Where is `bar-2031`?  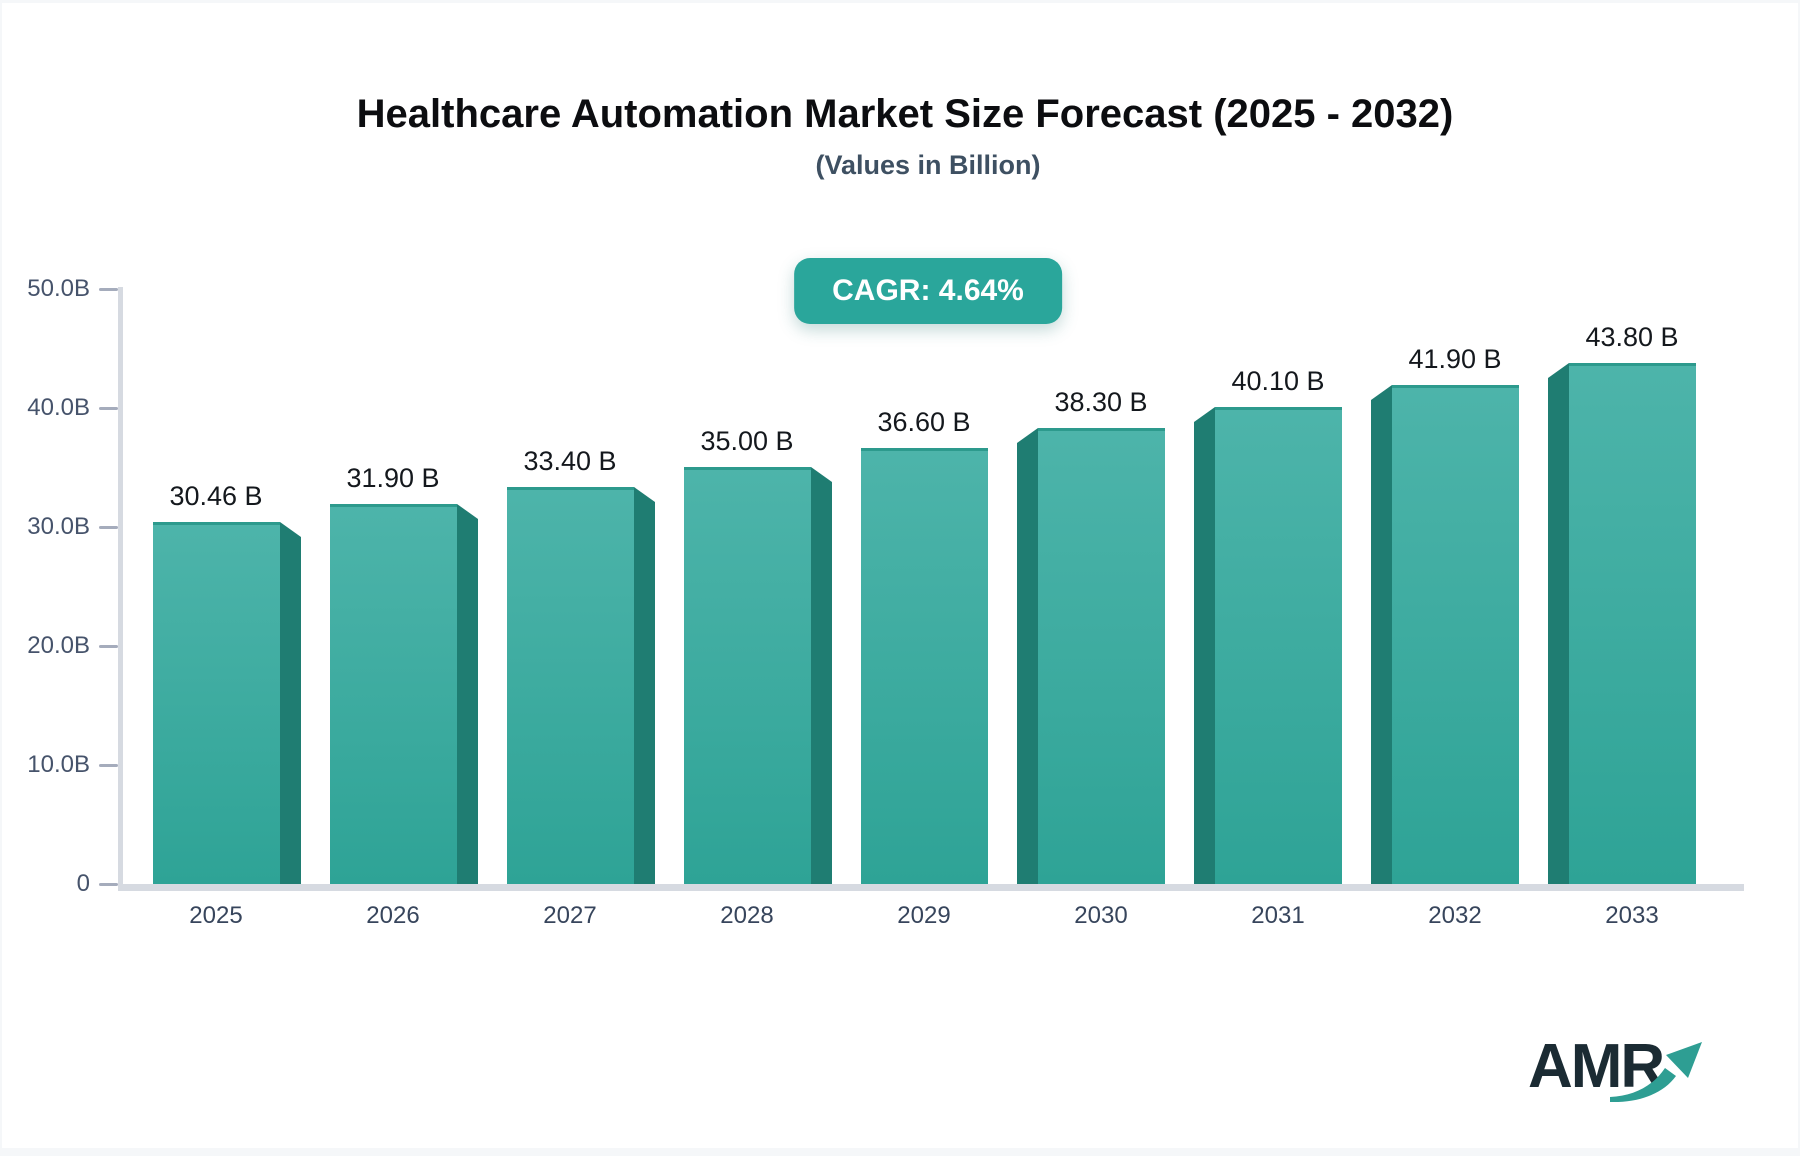 bar-2031 is located at coordinates (1278, 645).